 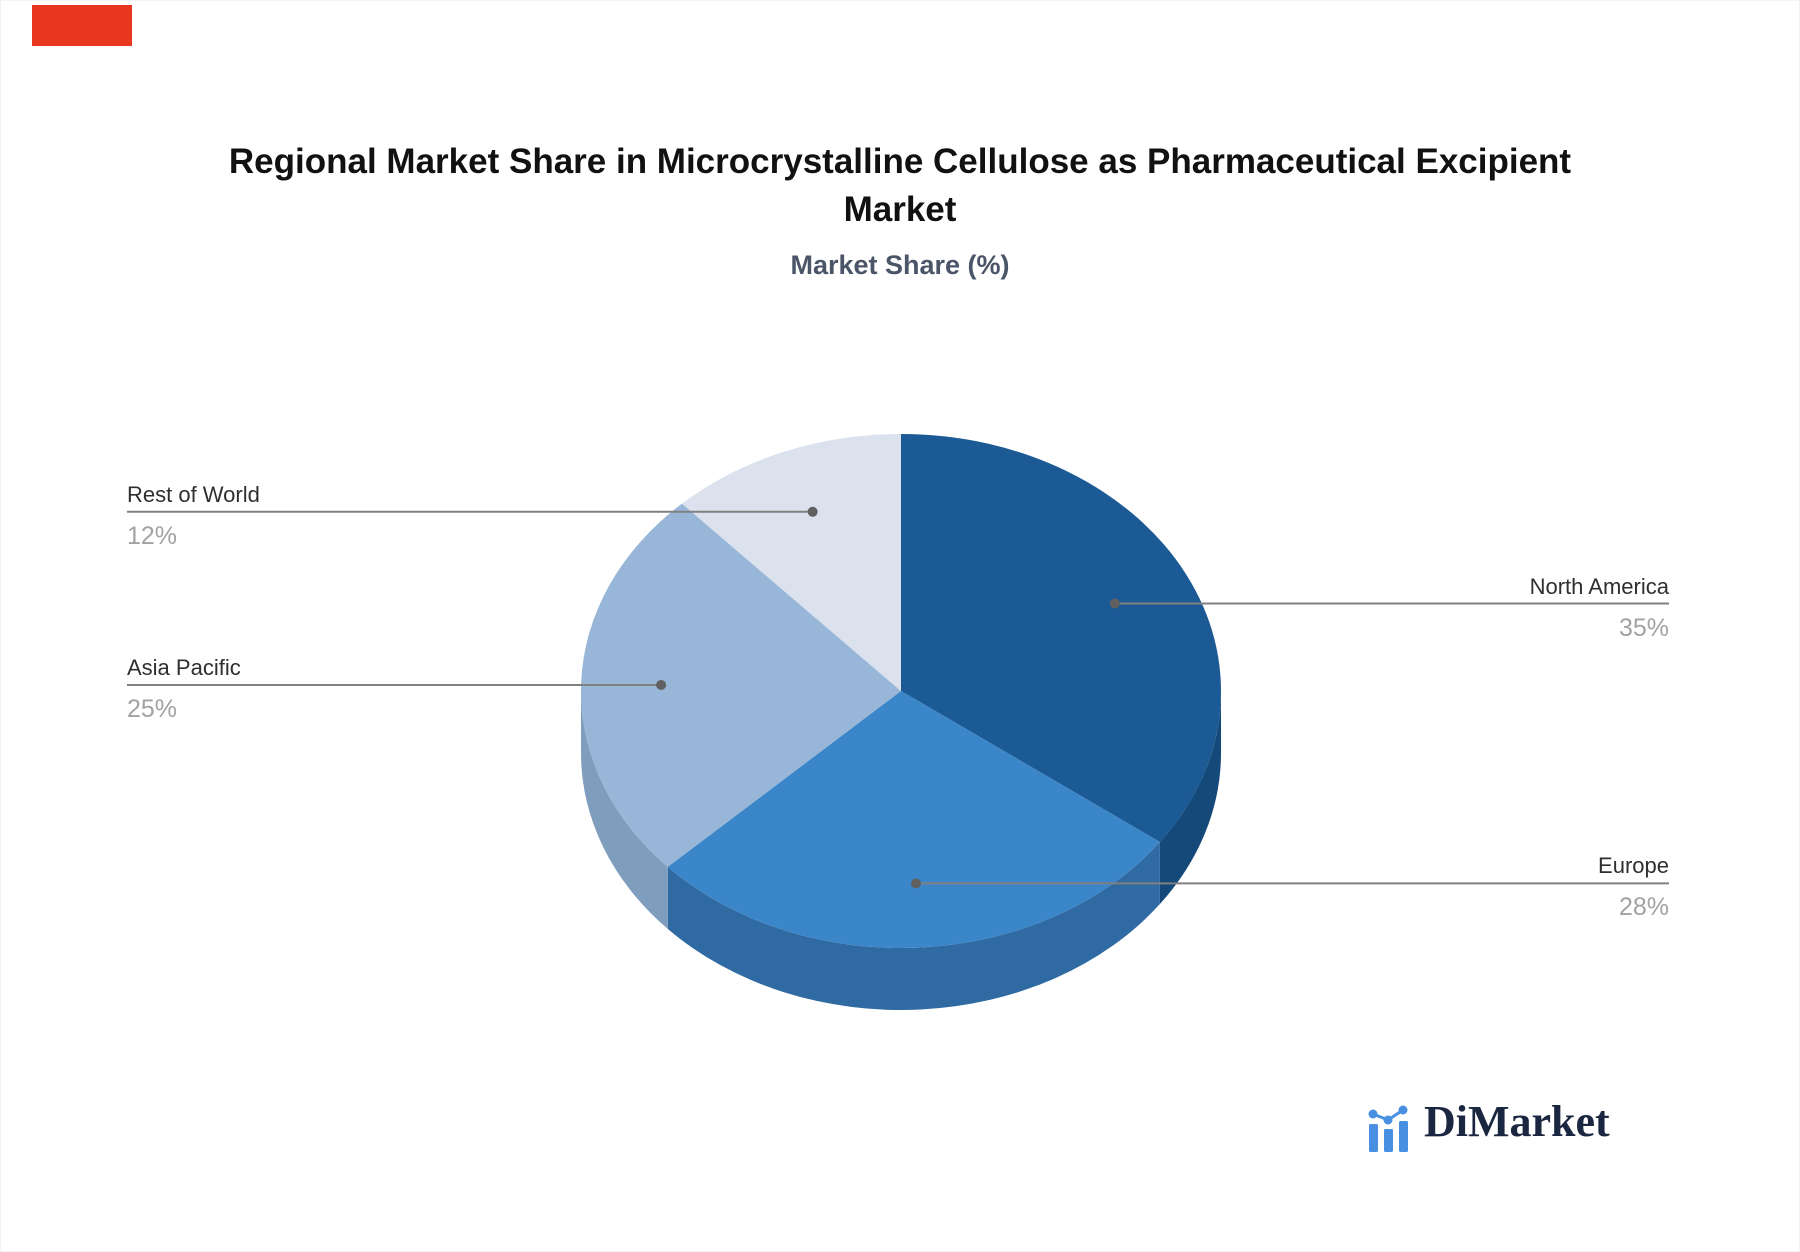 What do you see at coordinates (900, 265) in the screenshot?
I see `chart-subtitle: Market Share (%)` at bounding box center [900, 265].